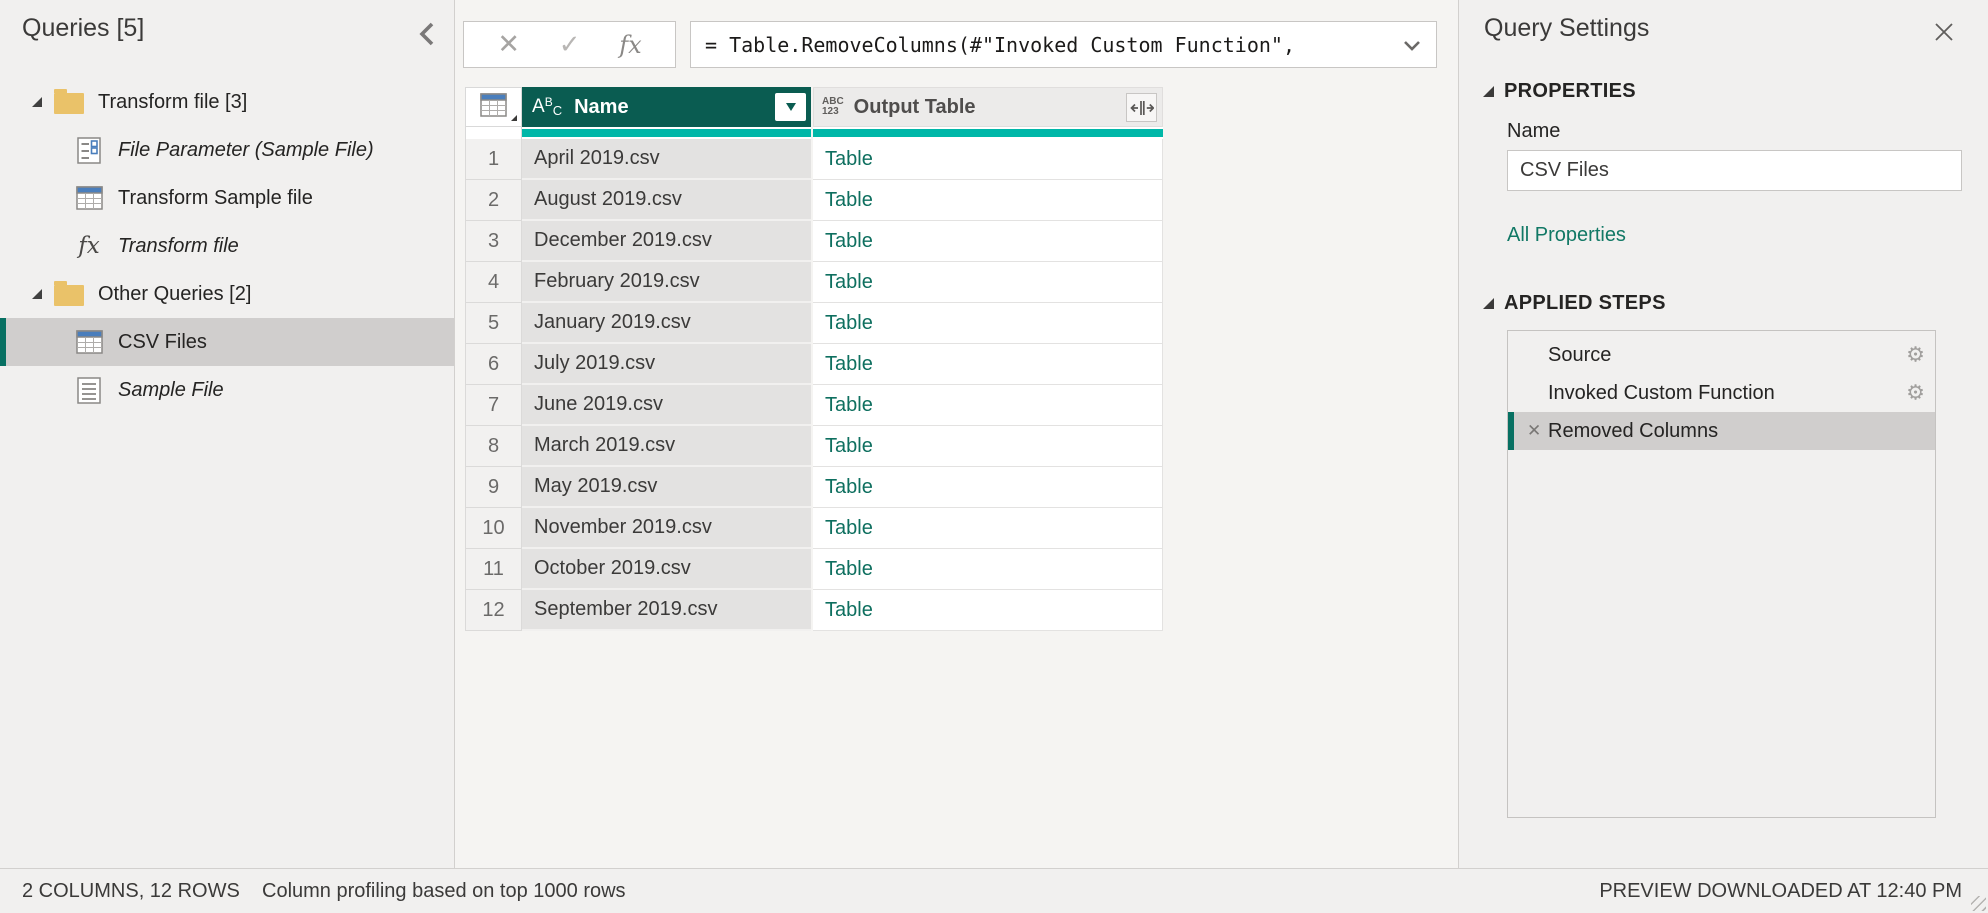 The width and height of the screenshot is (1988, 913). What do you see at coordinates (988, 107) in the screenshot?
I see `column-header-output-table: ABC 123 Output Table` at bounding box center [988, 107].